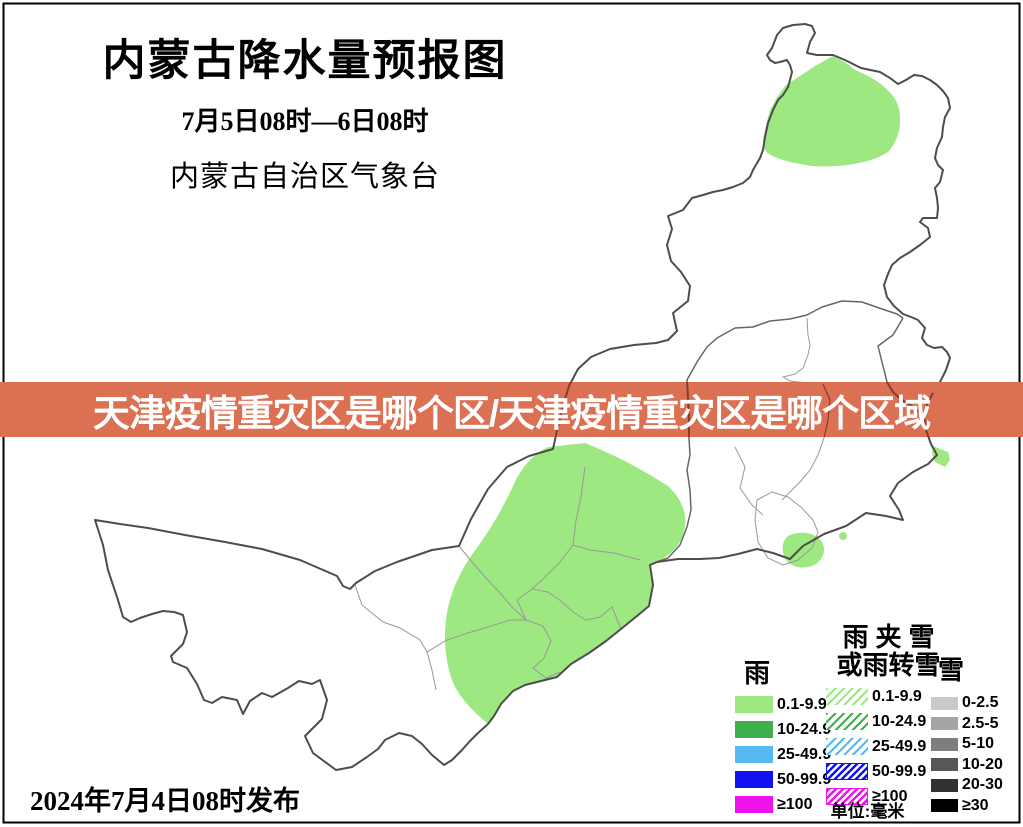 The width and height of the screenshot is (1023, 827). Describe the element at coordinates (899, 746) in the screenshot. I see `sleet-label-3: 25-49.9` at that location.